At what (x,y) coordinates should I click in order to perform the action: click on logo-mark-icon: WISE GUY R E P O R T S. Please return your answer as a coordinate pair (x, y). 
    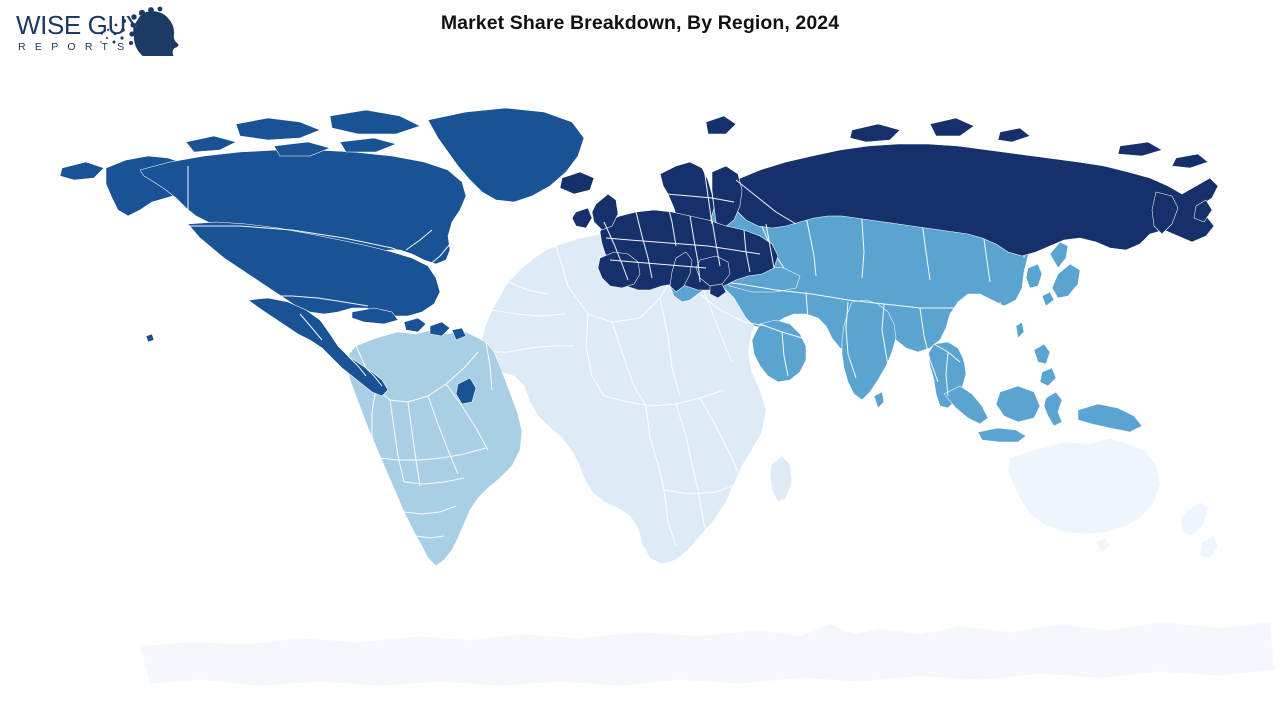
    Looking at the image, I should click on (97, 31).